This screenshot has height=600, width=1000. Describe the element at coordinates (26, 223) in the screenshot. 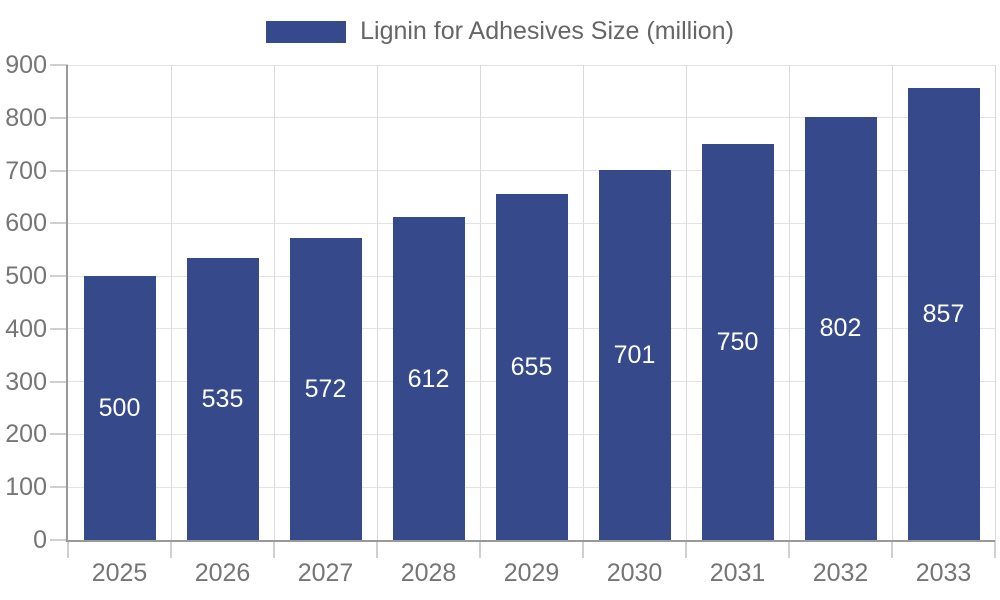

I see `y-axis-tick-label: 600` at that location.